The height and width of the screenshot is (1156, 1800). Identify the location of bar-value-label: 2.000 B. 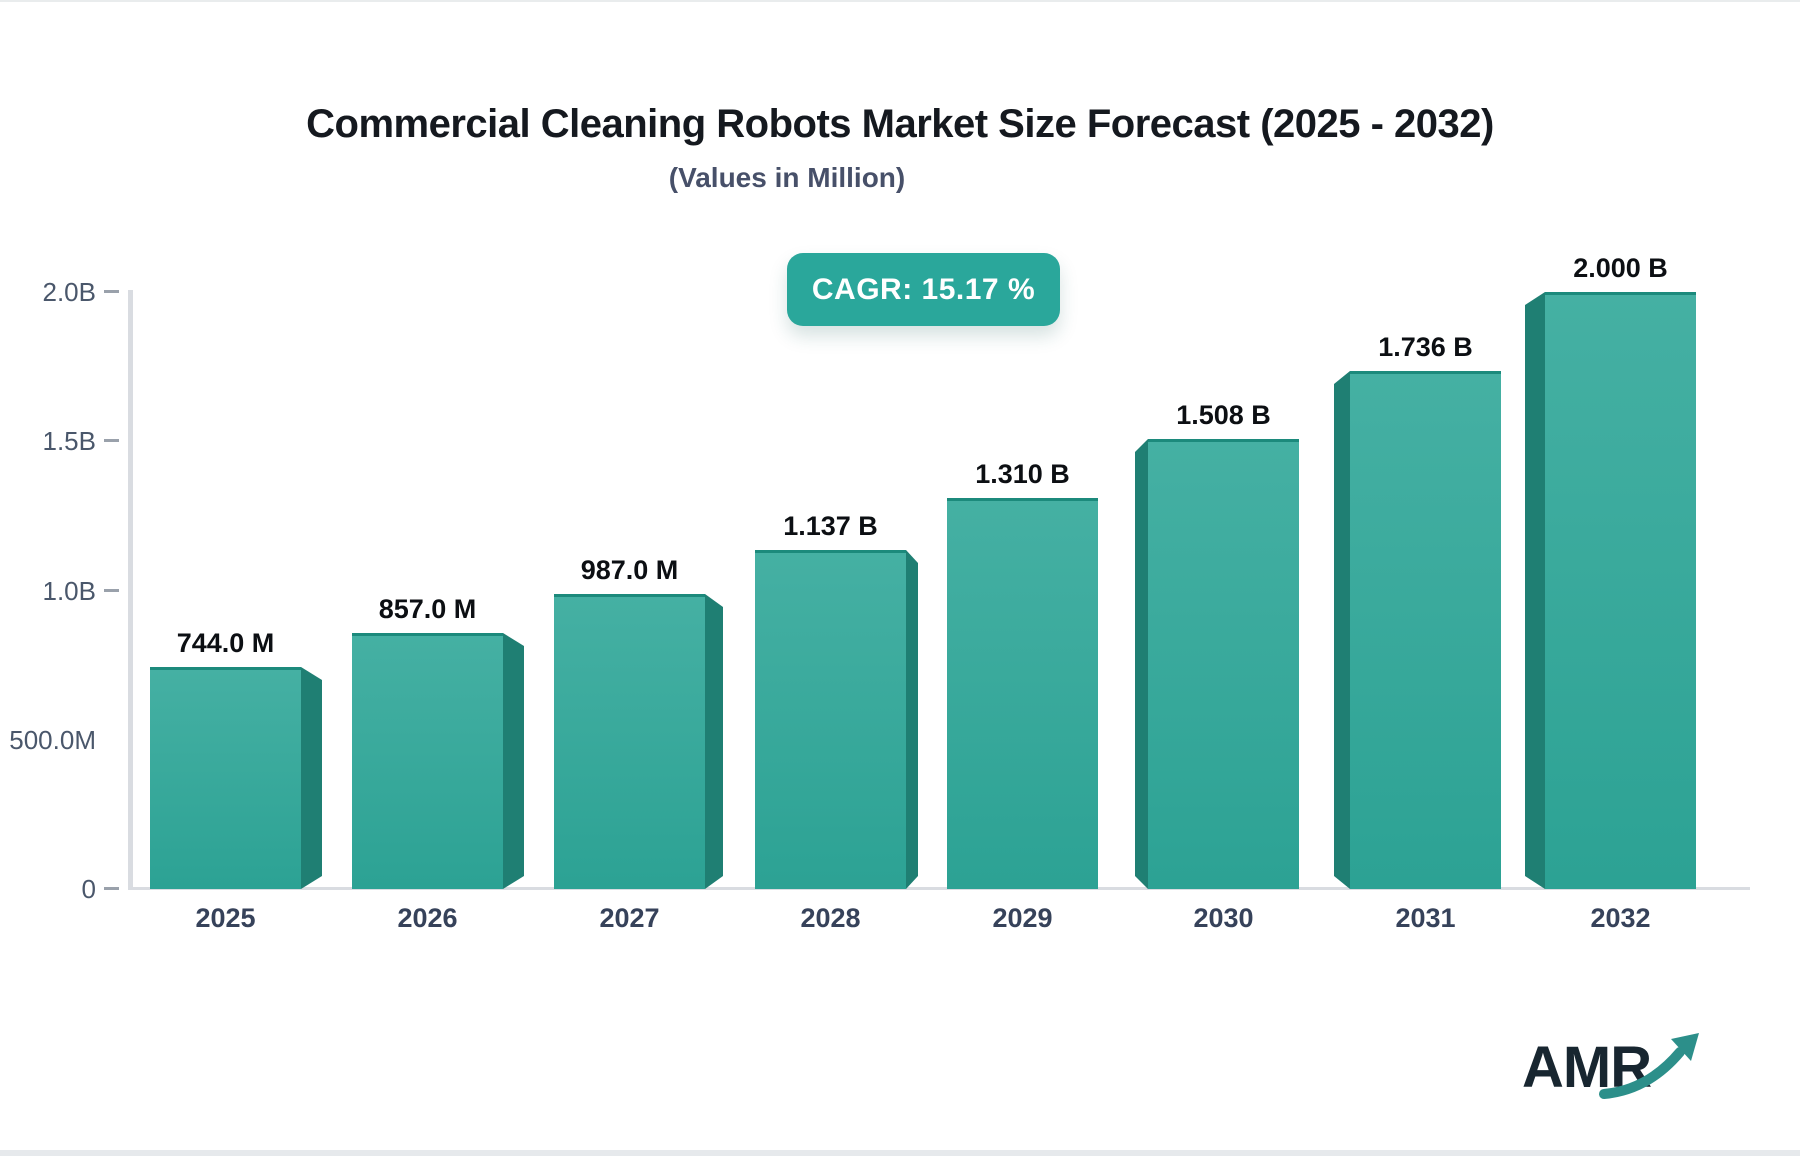
(1620, 268).